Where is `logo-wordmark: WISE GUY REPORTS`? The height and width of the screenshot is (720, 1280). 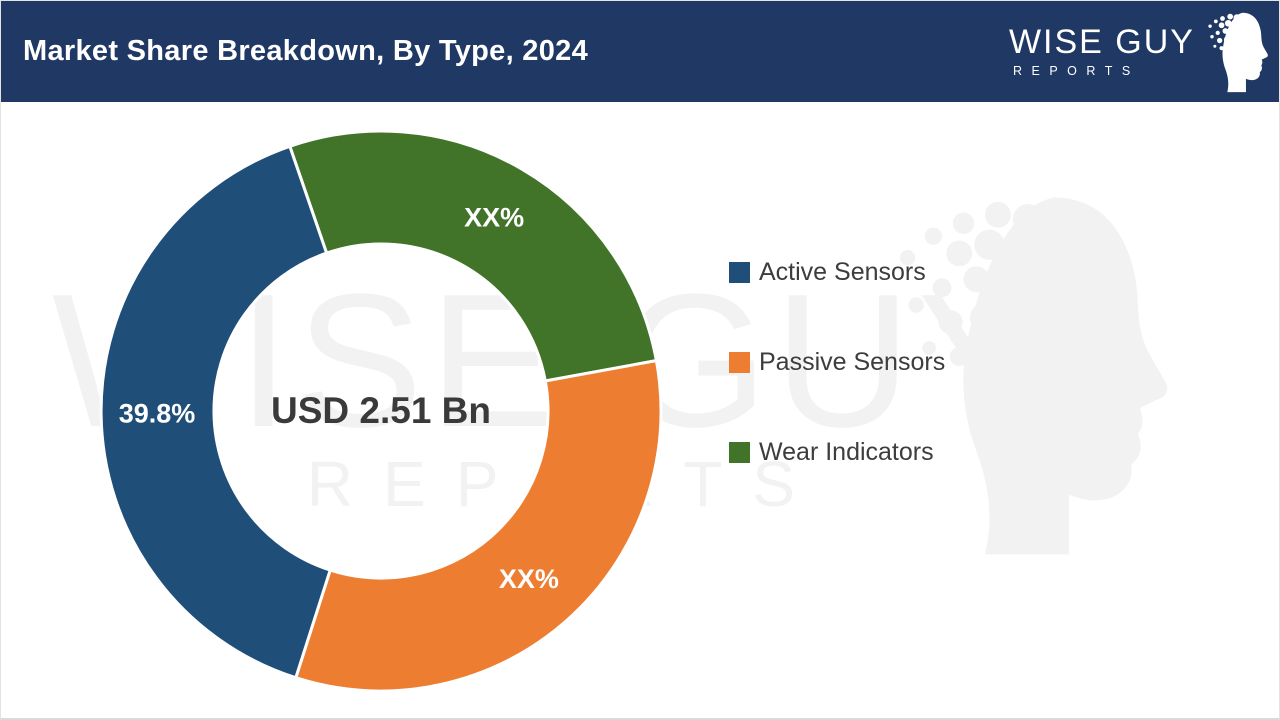
logo-wordmark: WISE GUY REPORTS is located at coordinates (1102, 51).